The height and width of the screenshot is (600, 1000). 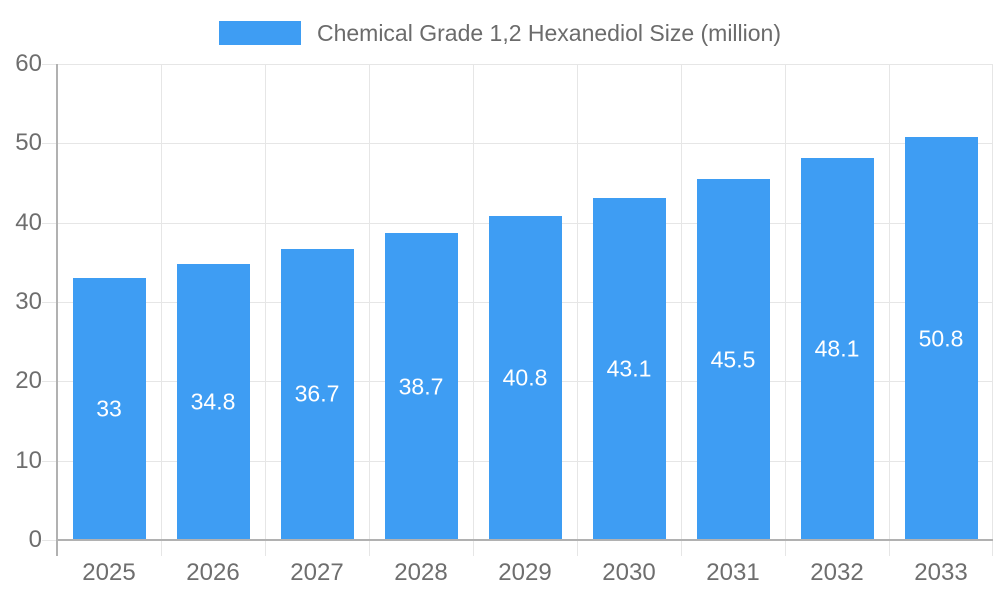 I want to click on x-axis-label: 2025, so click(x=109, y=572).